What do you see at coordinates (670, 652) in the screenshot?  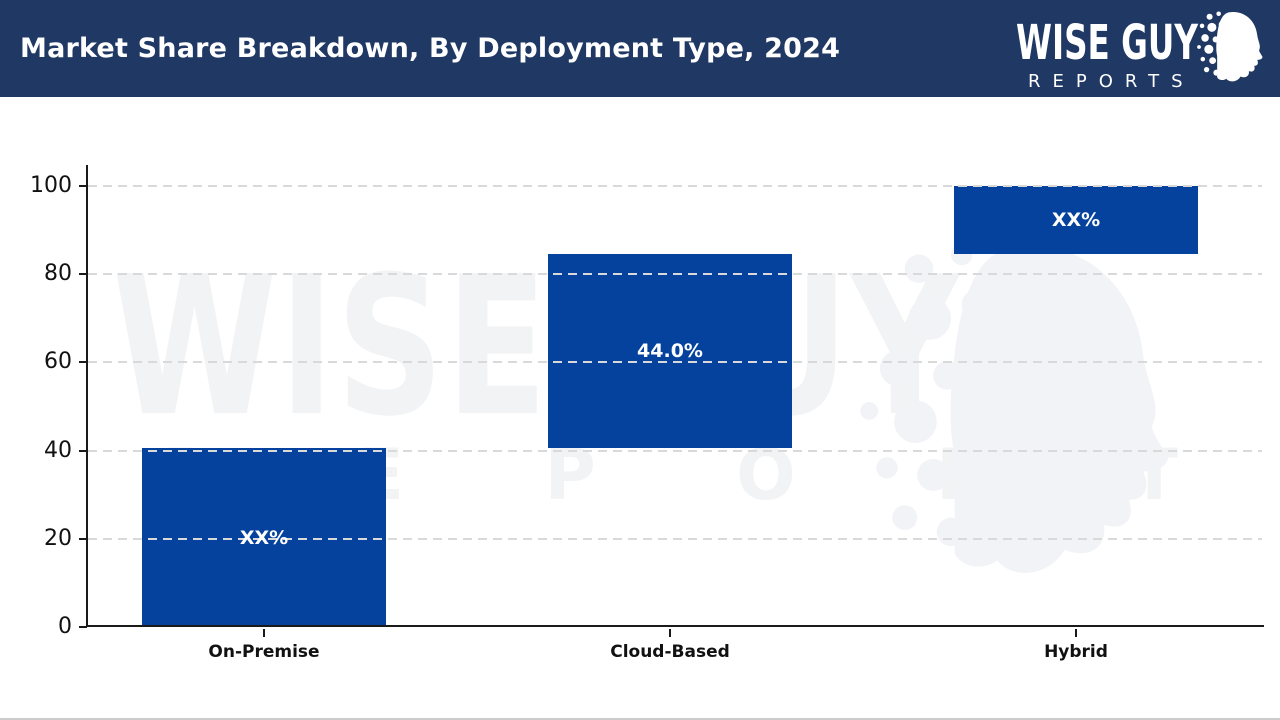 I see `x-category-label-cloud-based: Cloud-Based` at bounding box center [670, 652].